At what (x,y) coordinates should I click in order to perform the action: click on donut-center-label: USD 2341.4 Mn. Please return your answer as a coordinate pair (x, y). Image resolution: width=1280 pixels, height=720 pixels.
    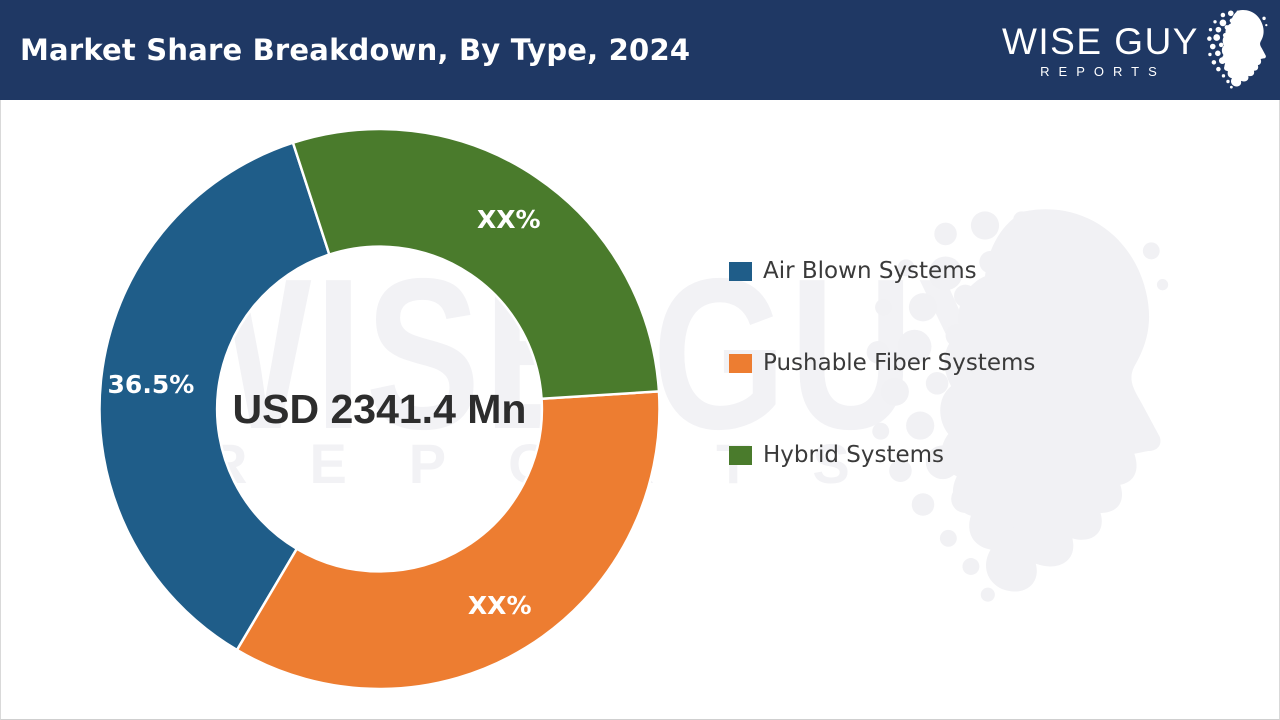
    Looking at the image, I should click on (380, 409).